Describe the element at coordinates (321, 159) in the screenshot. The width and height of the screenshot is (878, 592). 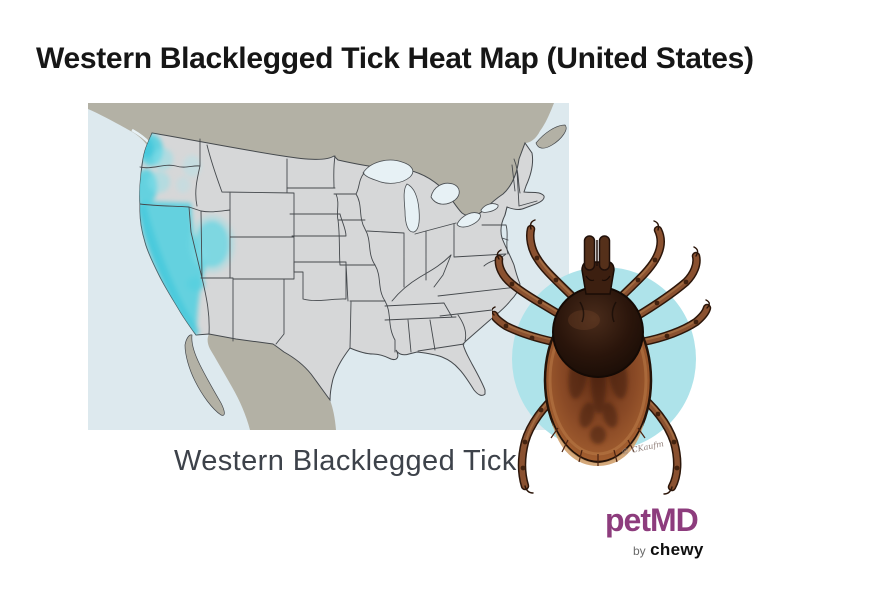
I see `canada-landmass` at that location.